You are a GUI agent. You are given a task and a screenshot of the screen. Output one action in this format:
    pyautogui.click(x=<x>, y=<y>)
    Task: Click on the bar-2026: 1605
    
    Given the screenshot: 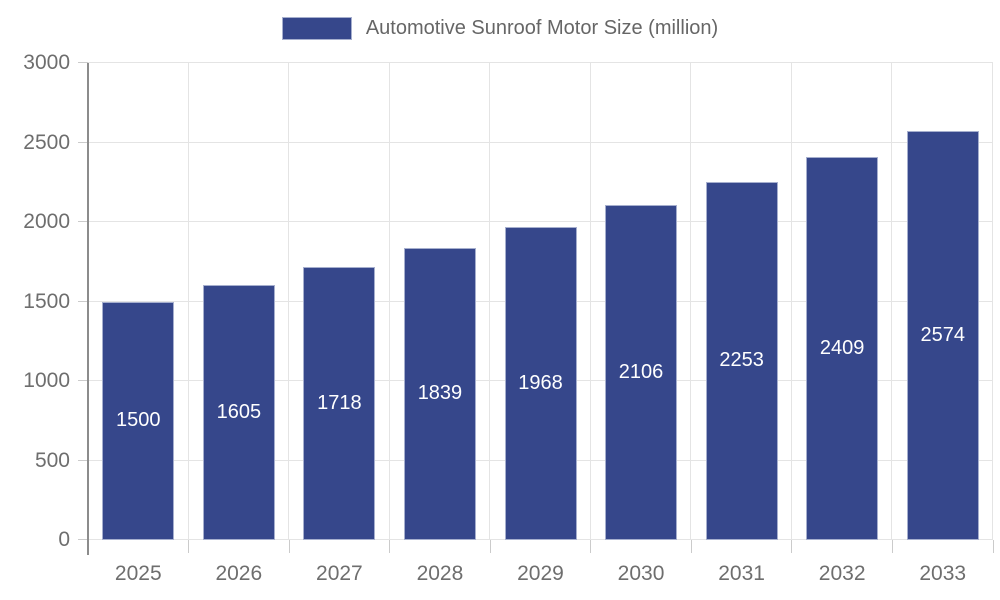 What is the action you would take?
    pyautogui.click(x=238, y=412)
    